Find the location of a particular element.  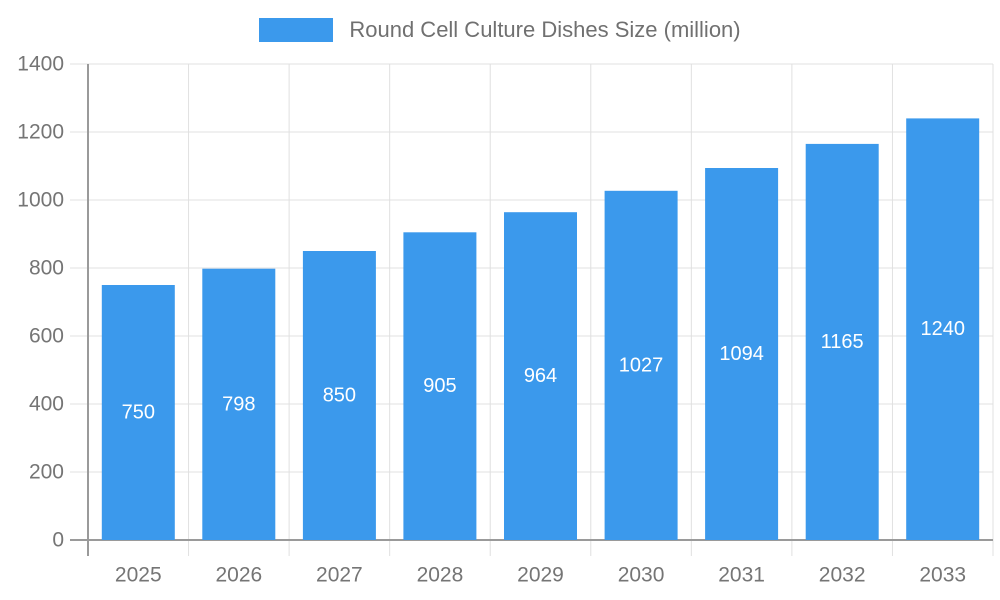

bar-2030 is located at coordinates (641, 365).